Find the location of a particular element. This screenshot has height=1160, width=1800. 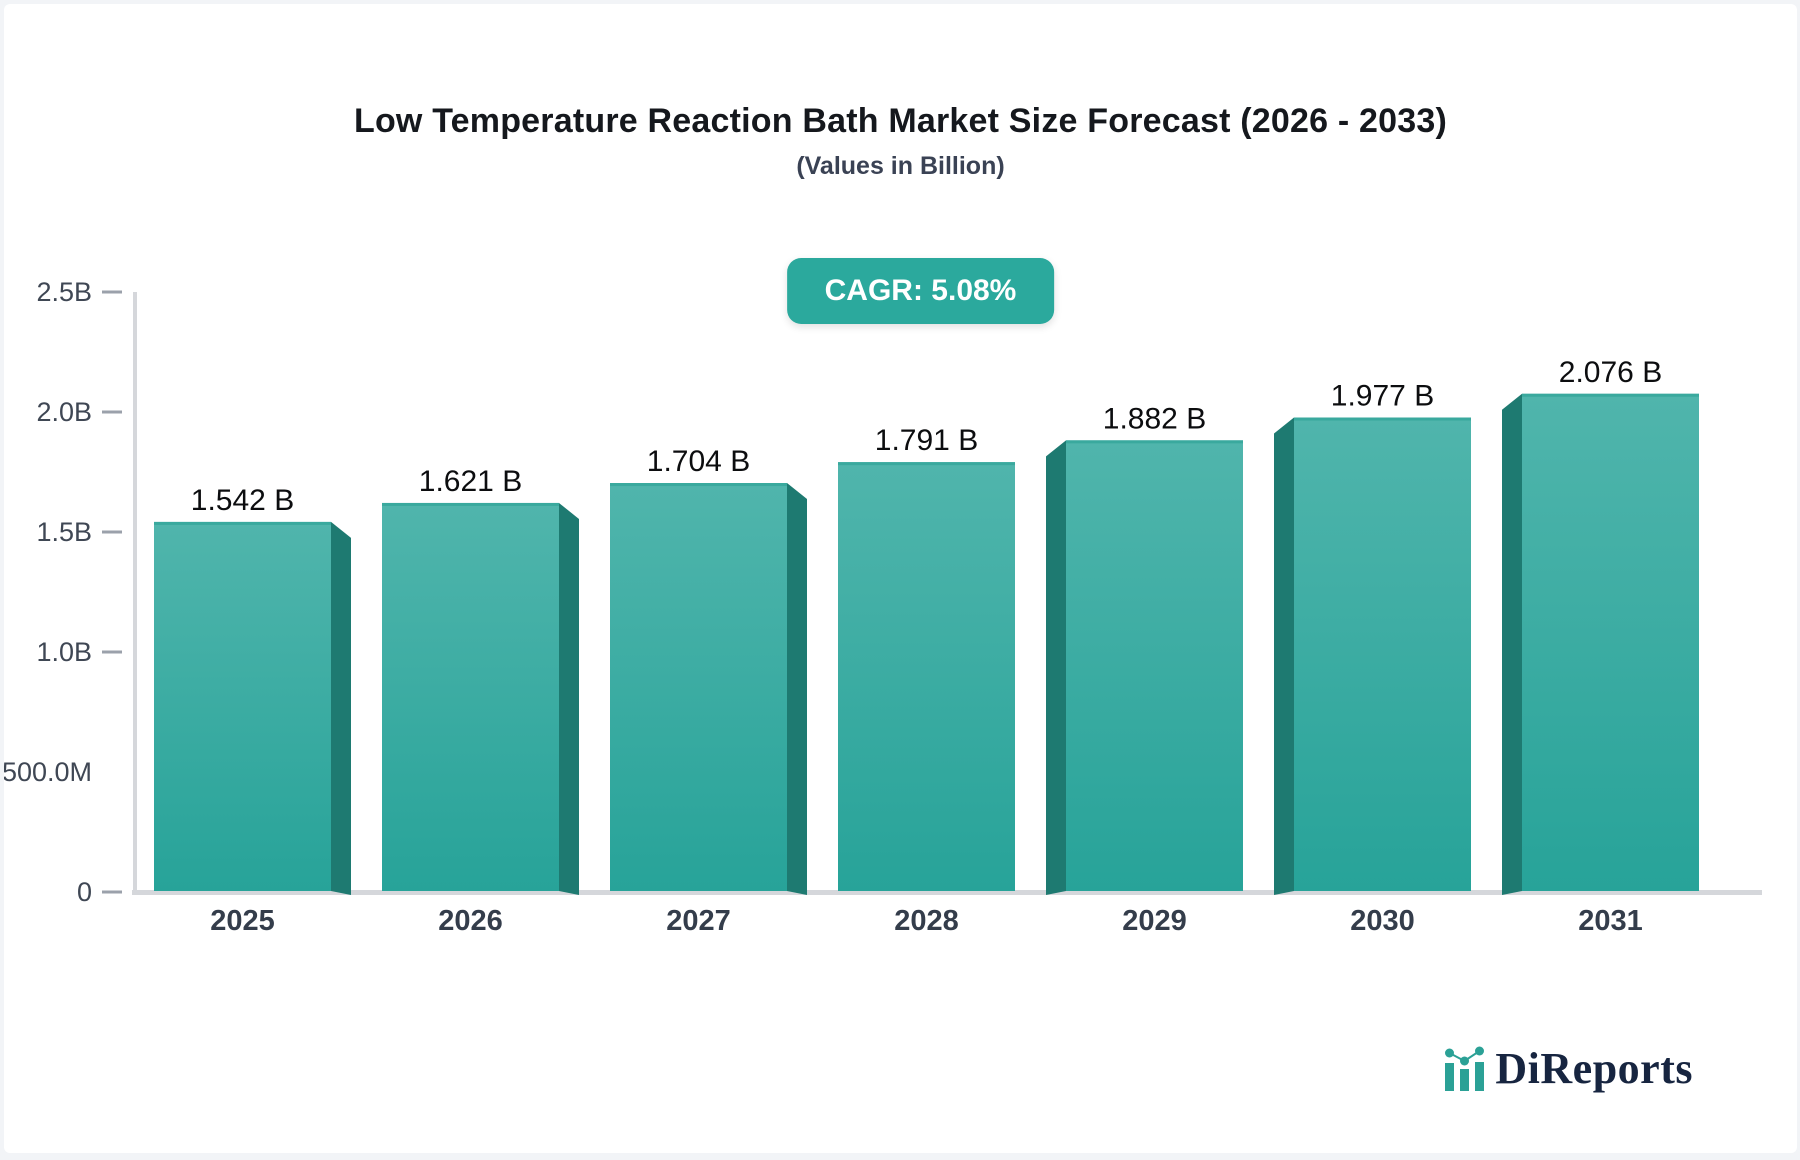

chart-subtitle: (Values in Billion) is located at coordinates (900, 166).